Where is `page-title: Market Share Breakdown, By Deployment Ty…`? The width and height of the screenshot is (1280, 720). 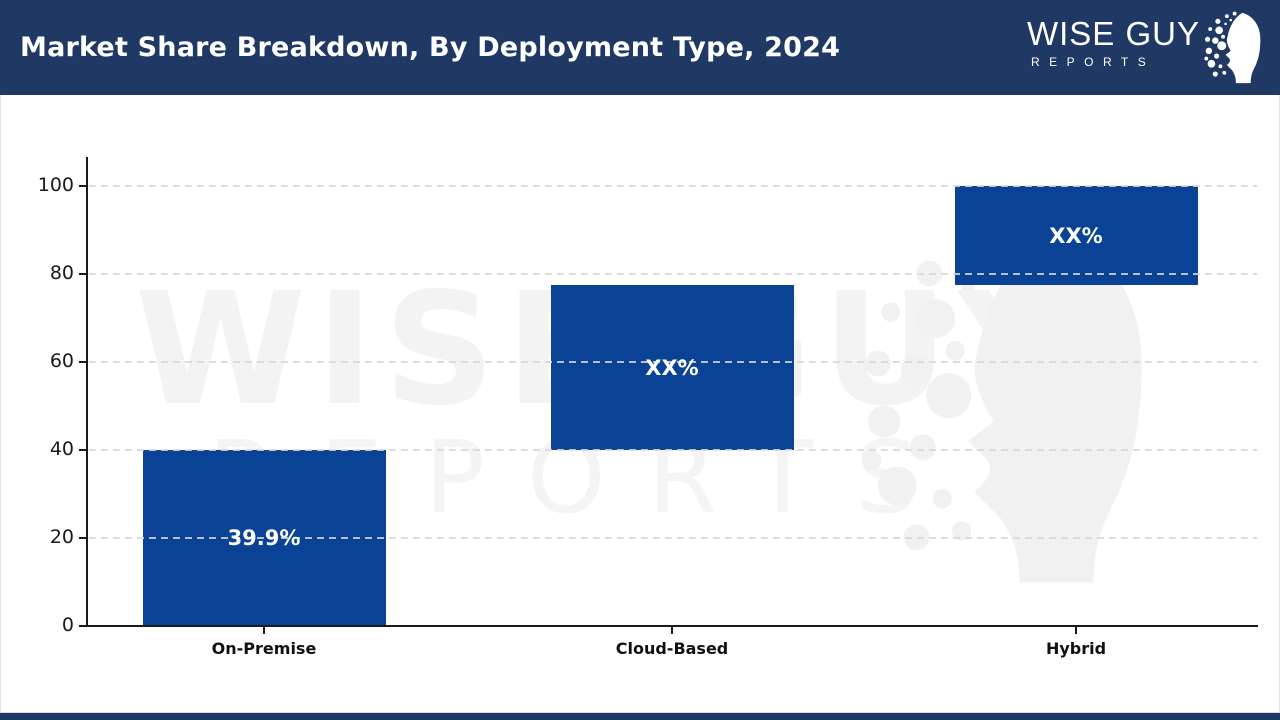 page-title: Market Share Breakdown, By Deployment Ty… is located at coordinates (430, 47).